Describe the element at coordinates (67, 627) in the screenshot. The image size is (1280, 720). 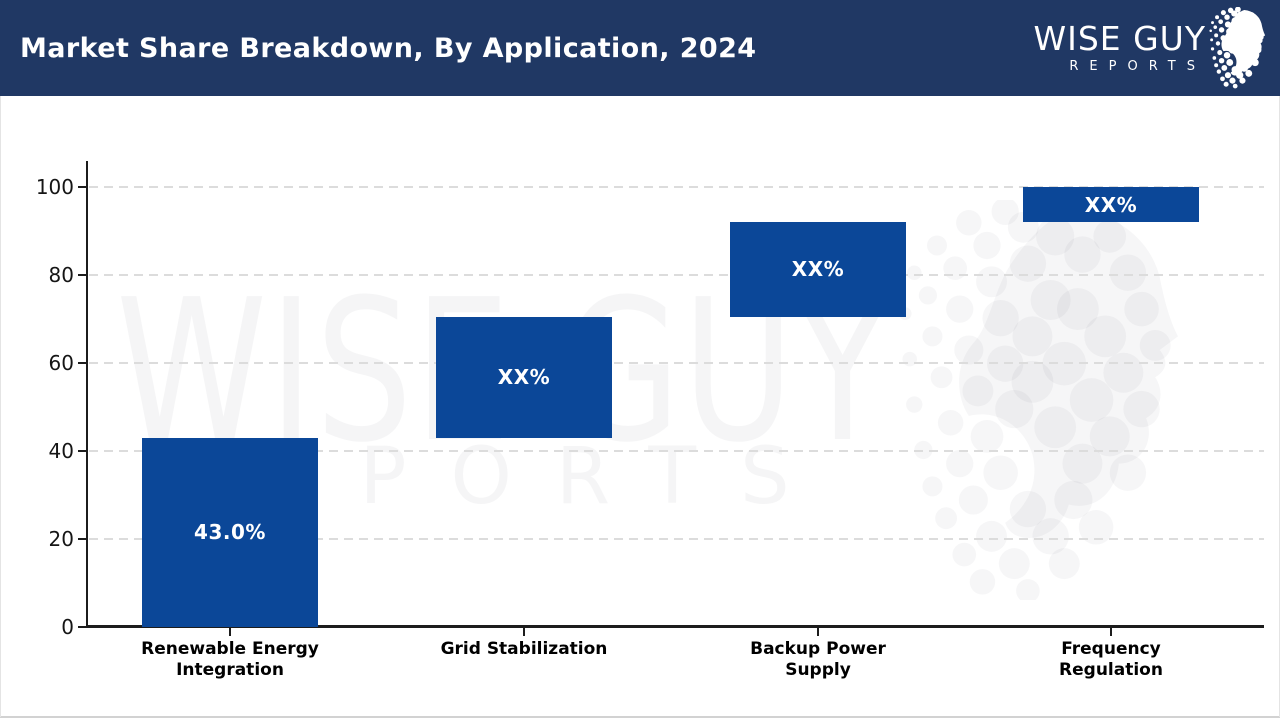
I see `y-axis-tick-label: 0` at that location.